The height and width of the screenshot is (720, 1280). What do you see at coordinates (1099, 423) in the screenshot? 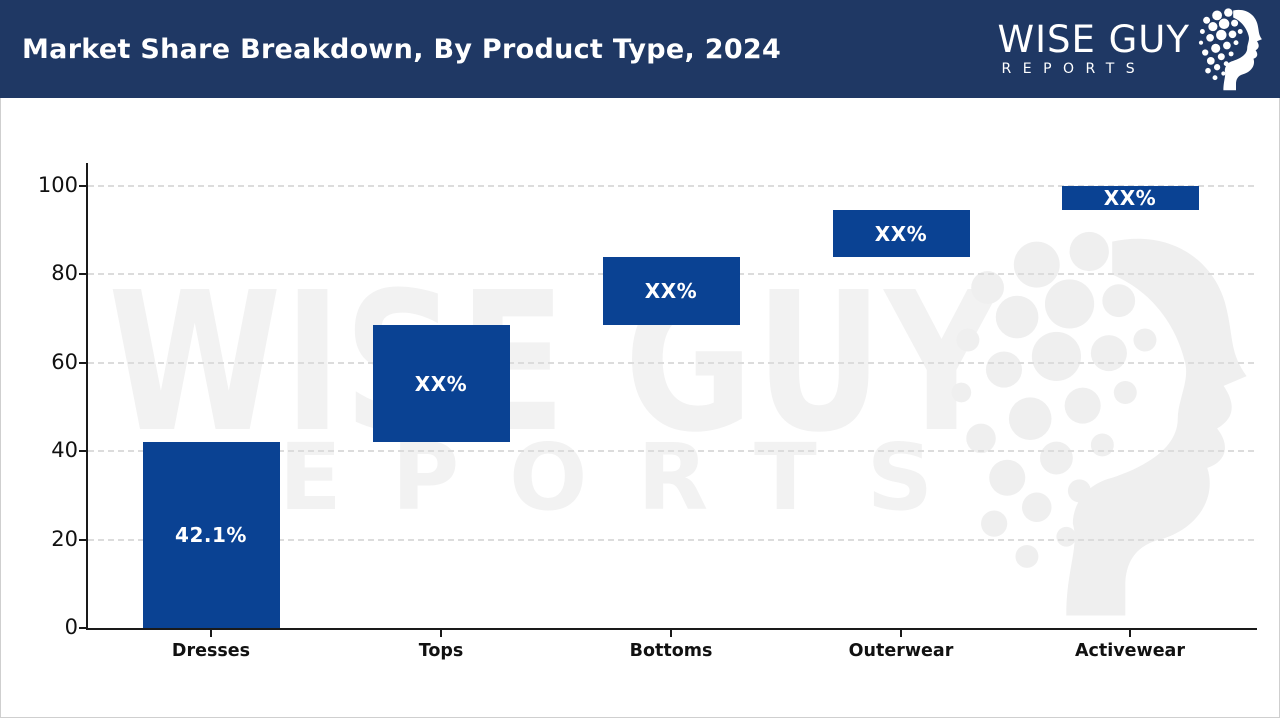
I see `watermark-head-icon` at bounding box center [1099, 423].